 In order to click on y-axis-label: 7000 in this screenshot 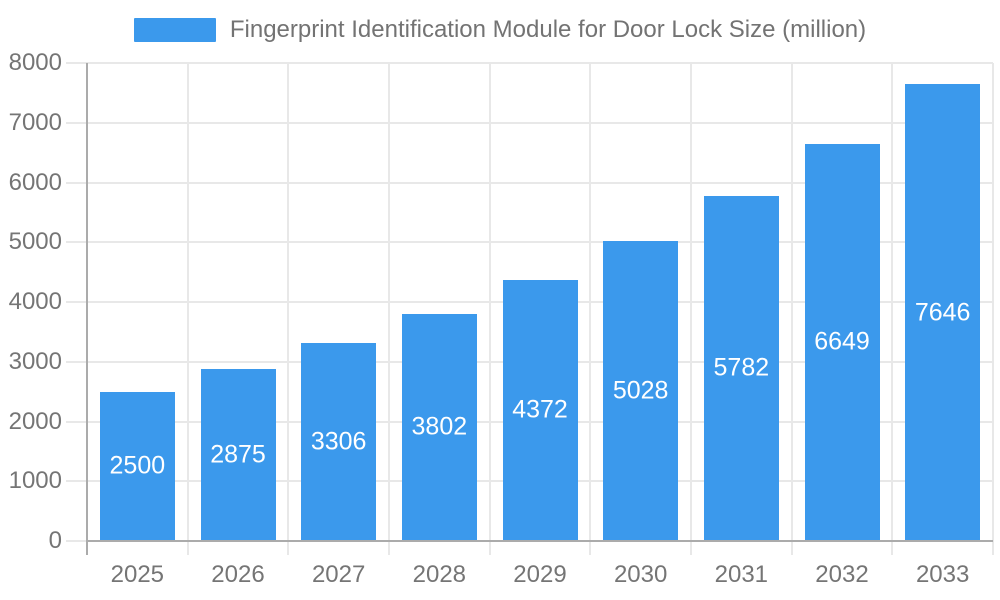, I will do `click(35, 122)`.